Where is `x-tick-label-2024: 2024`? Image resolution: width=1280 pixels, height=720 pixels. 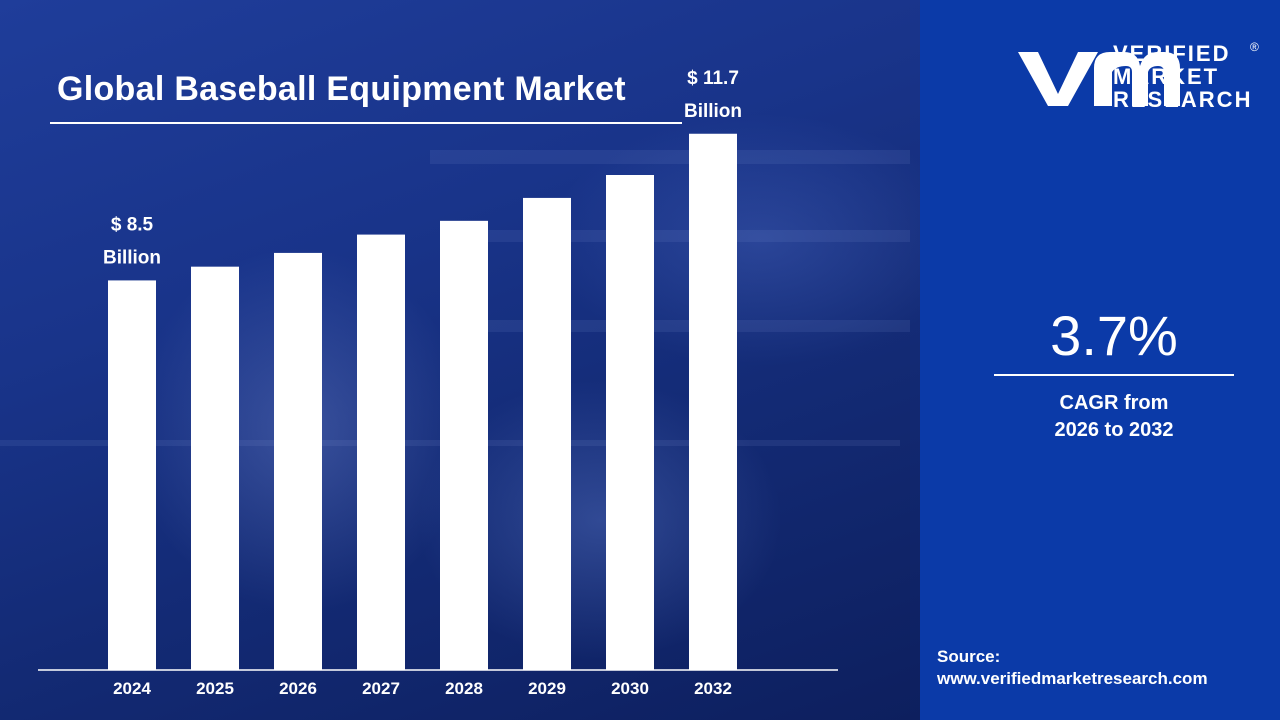 x-tick-label-2024: 2024 is located at coordinates (132, 688).